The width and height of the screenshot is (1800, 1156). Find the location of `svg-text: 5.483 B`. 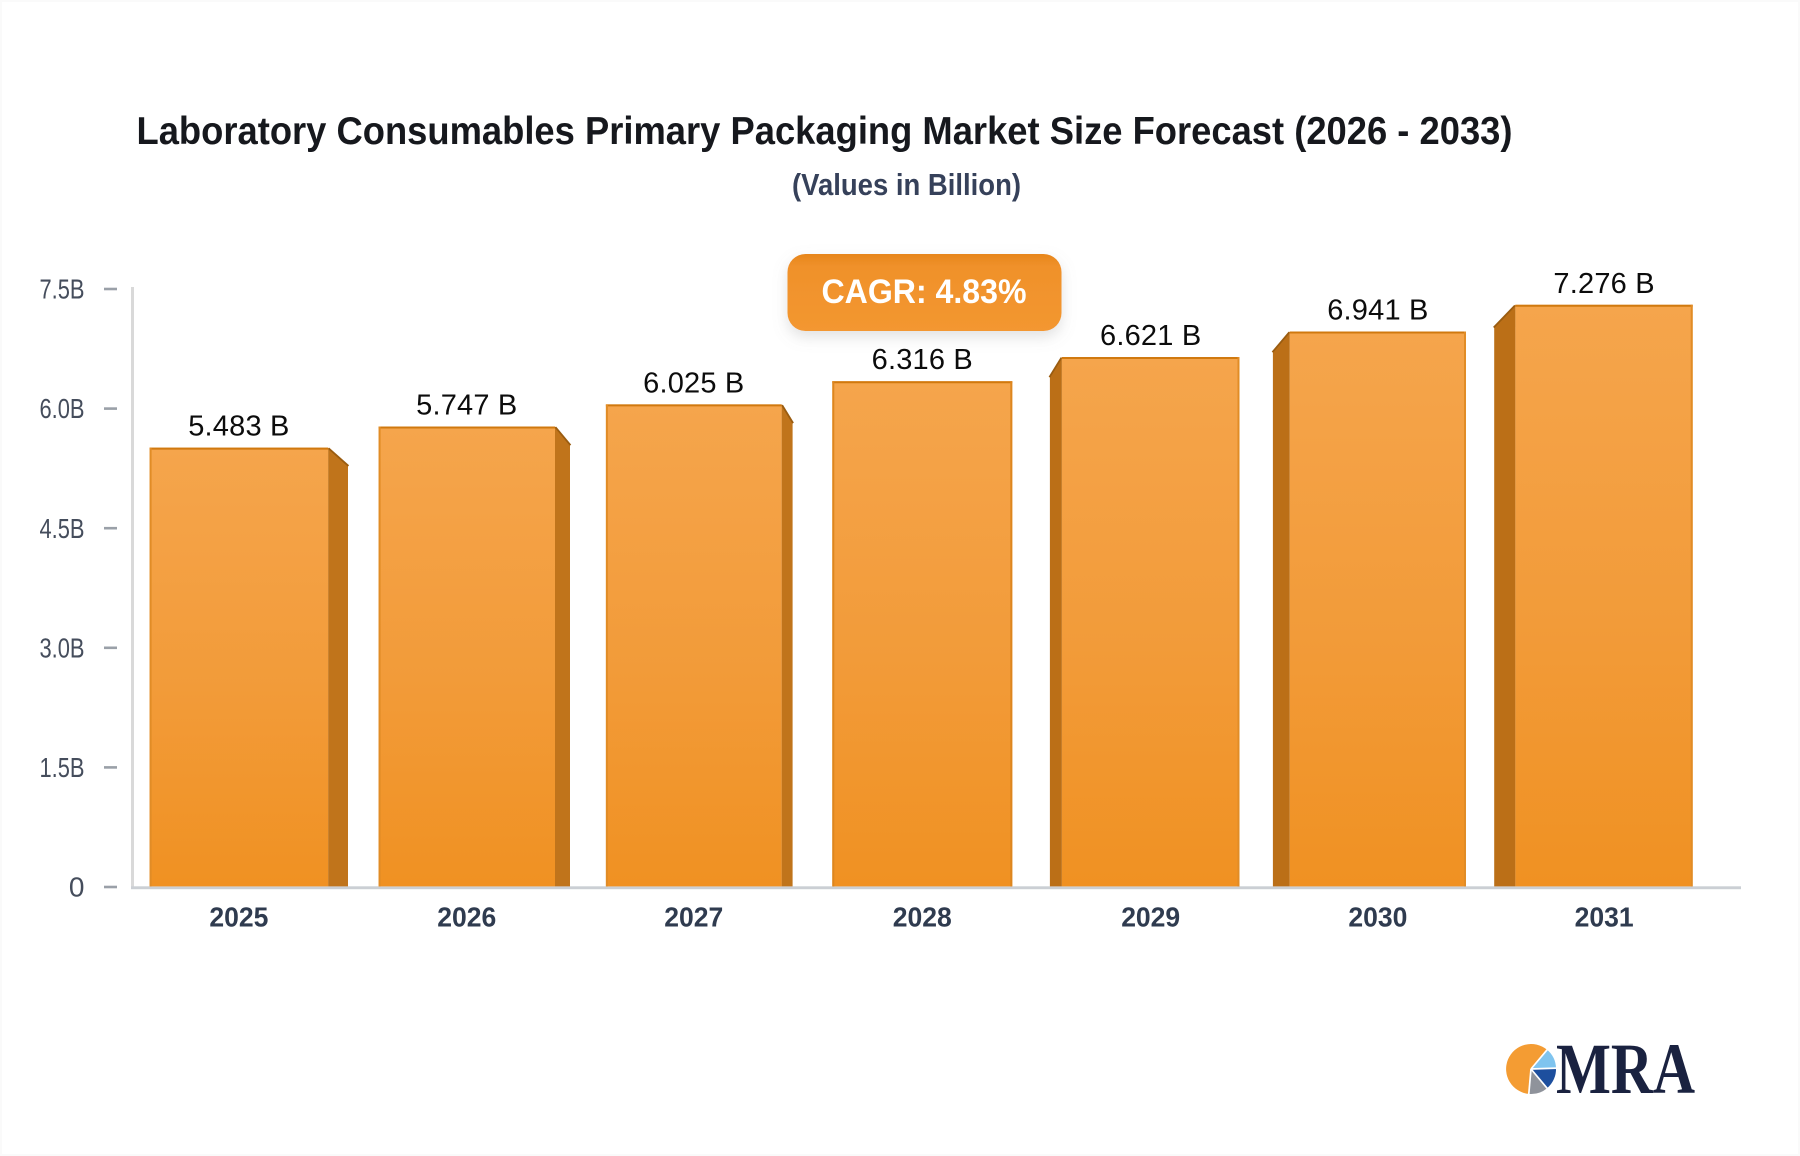

svg-text: 5.483 B is located at coordinates (238, 427).